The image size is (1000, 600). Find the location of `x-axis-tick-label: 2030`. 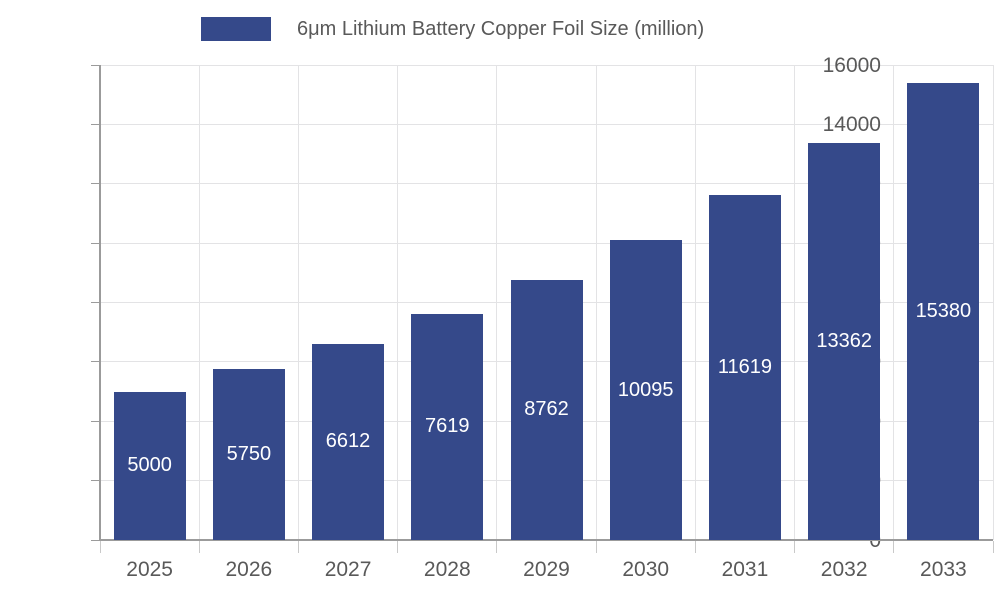

x-axis-tick-label: 2030 is located at coordinates (646, 569).